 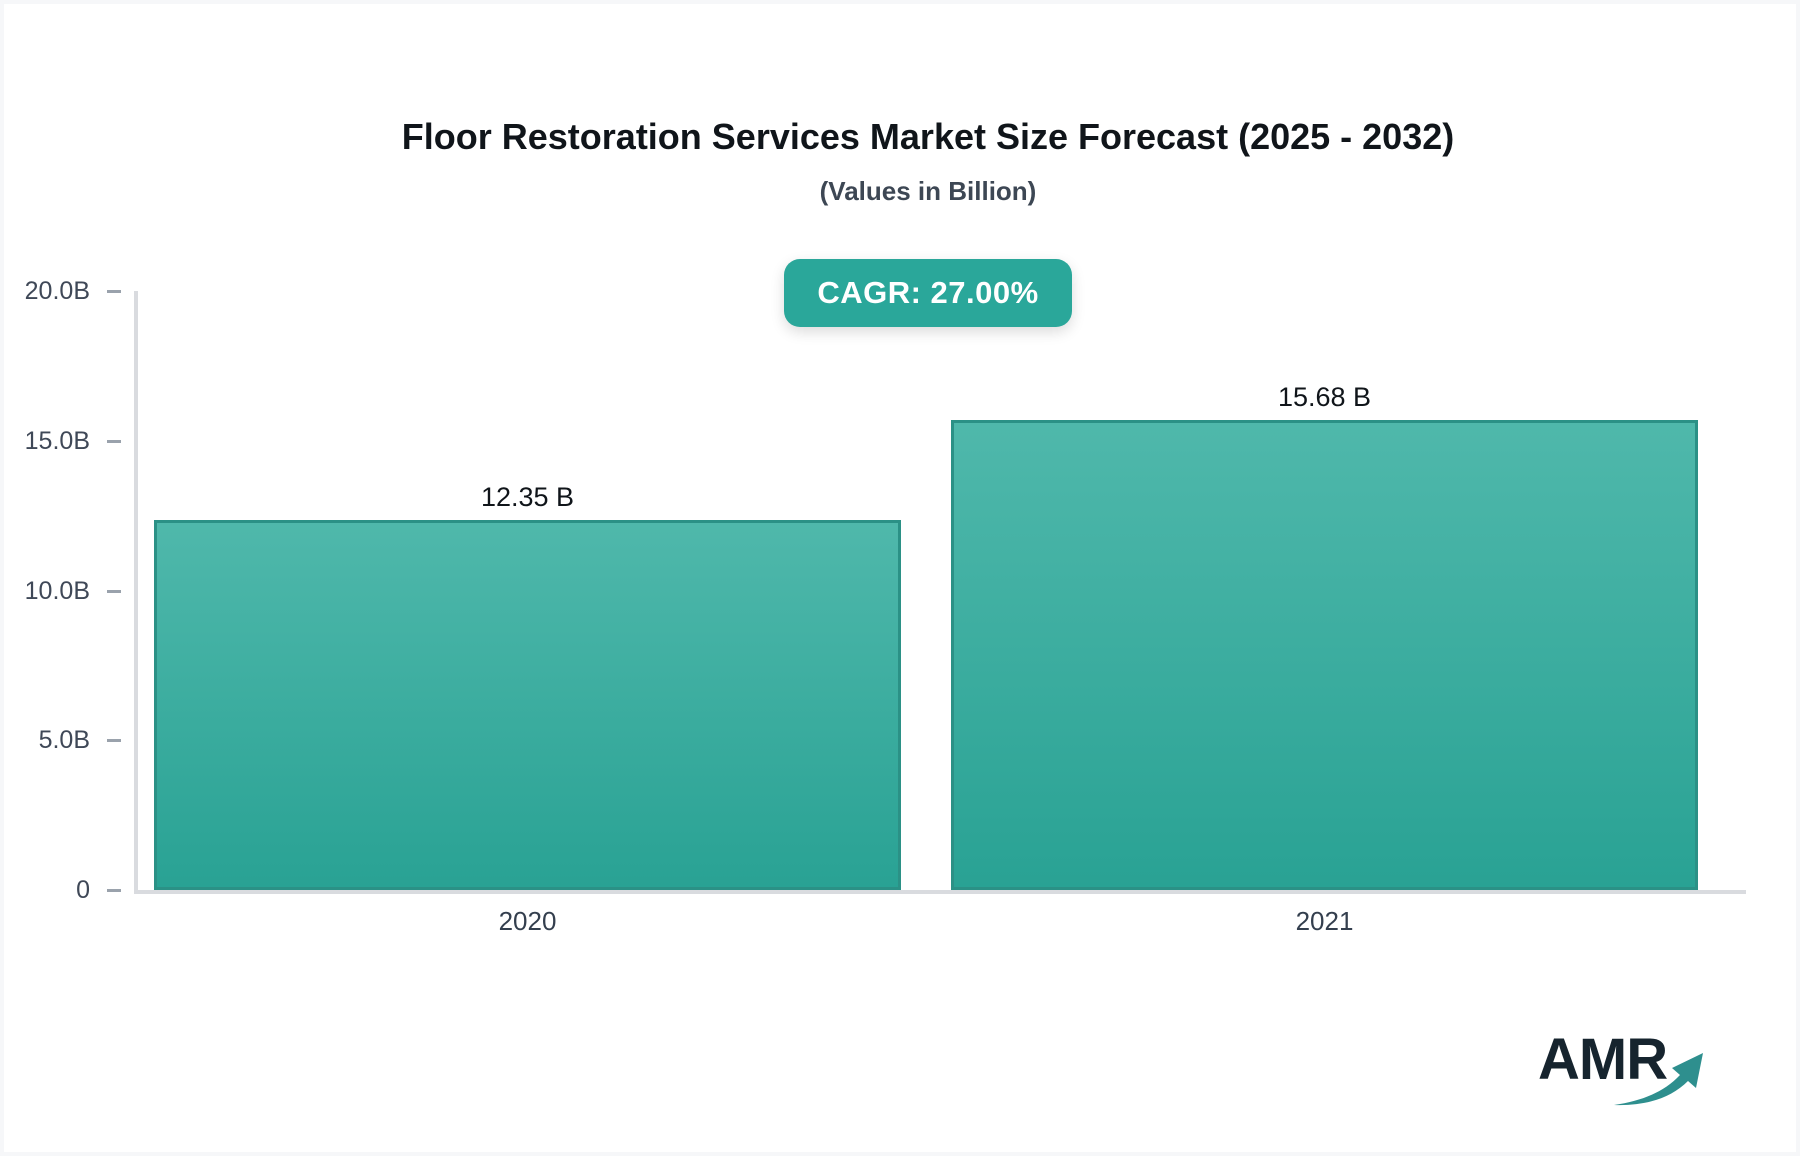 I want to click on amr-logo: AMR, so click(x=1638, y=1068).